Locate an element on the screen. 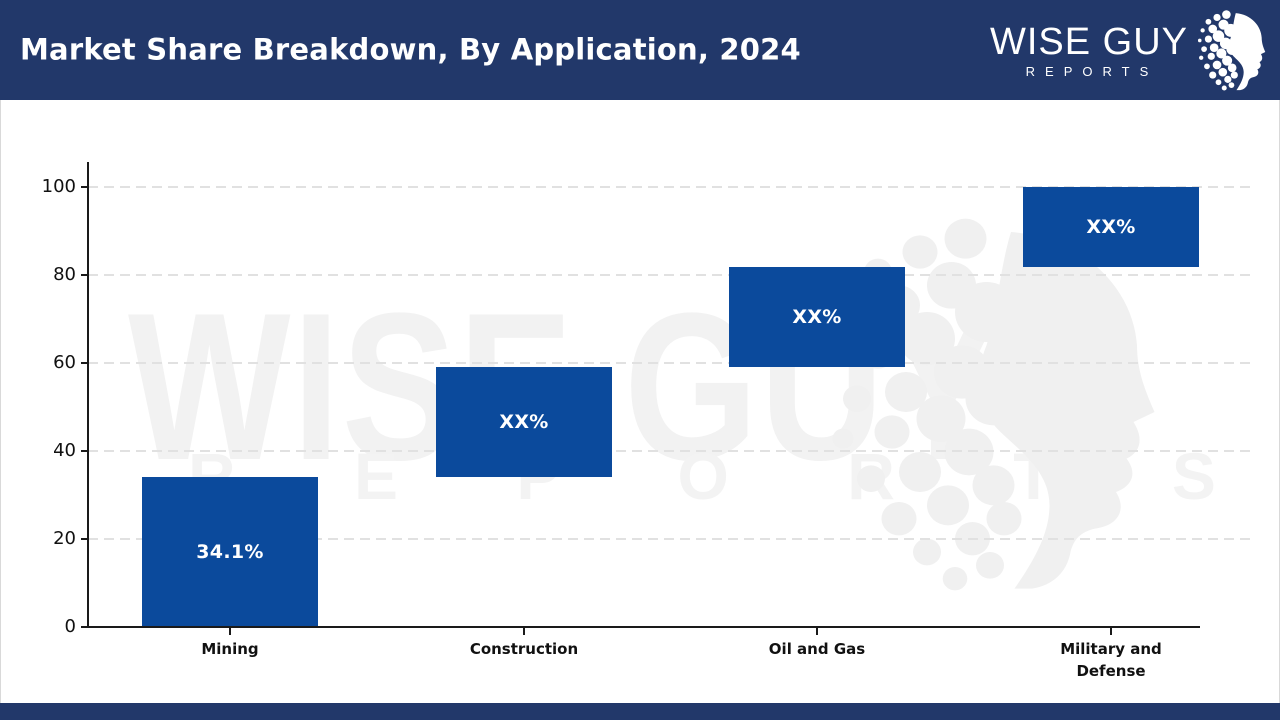  bar-mining: 34.1% is located at coordinates (230, 551).